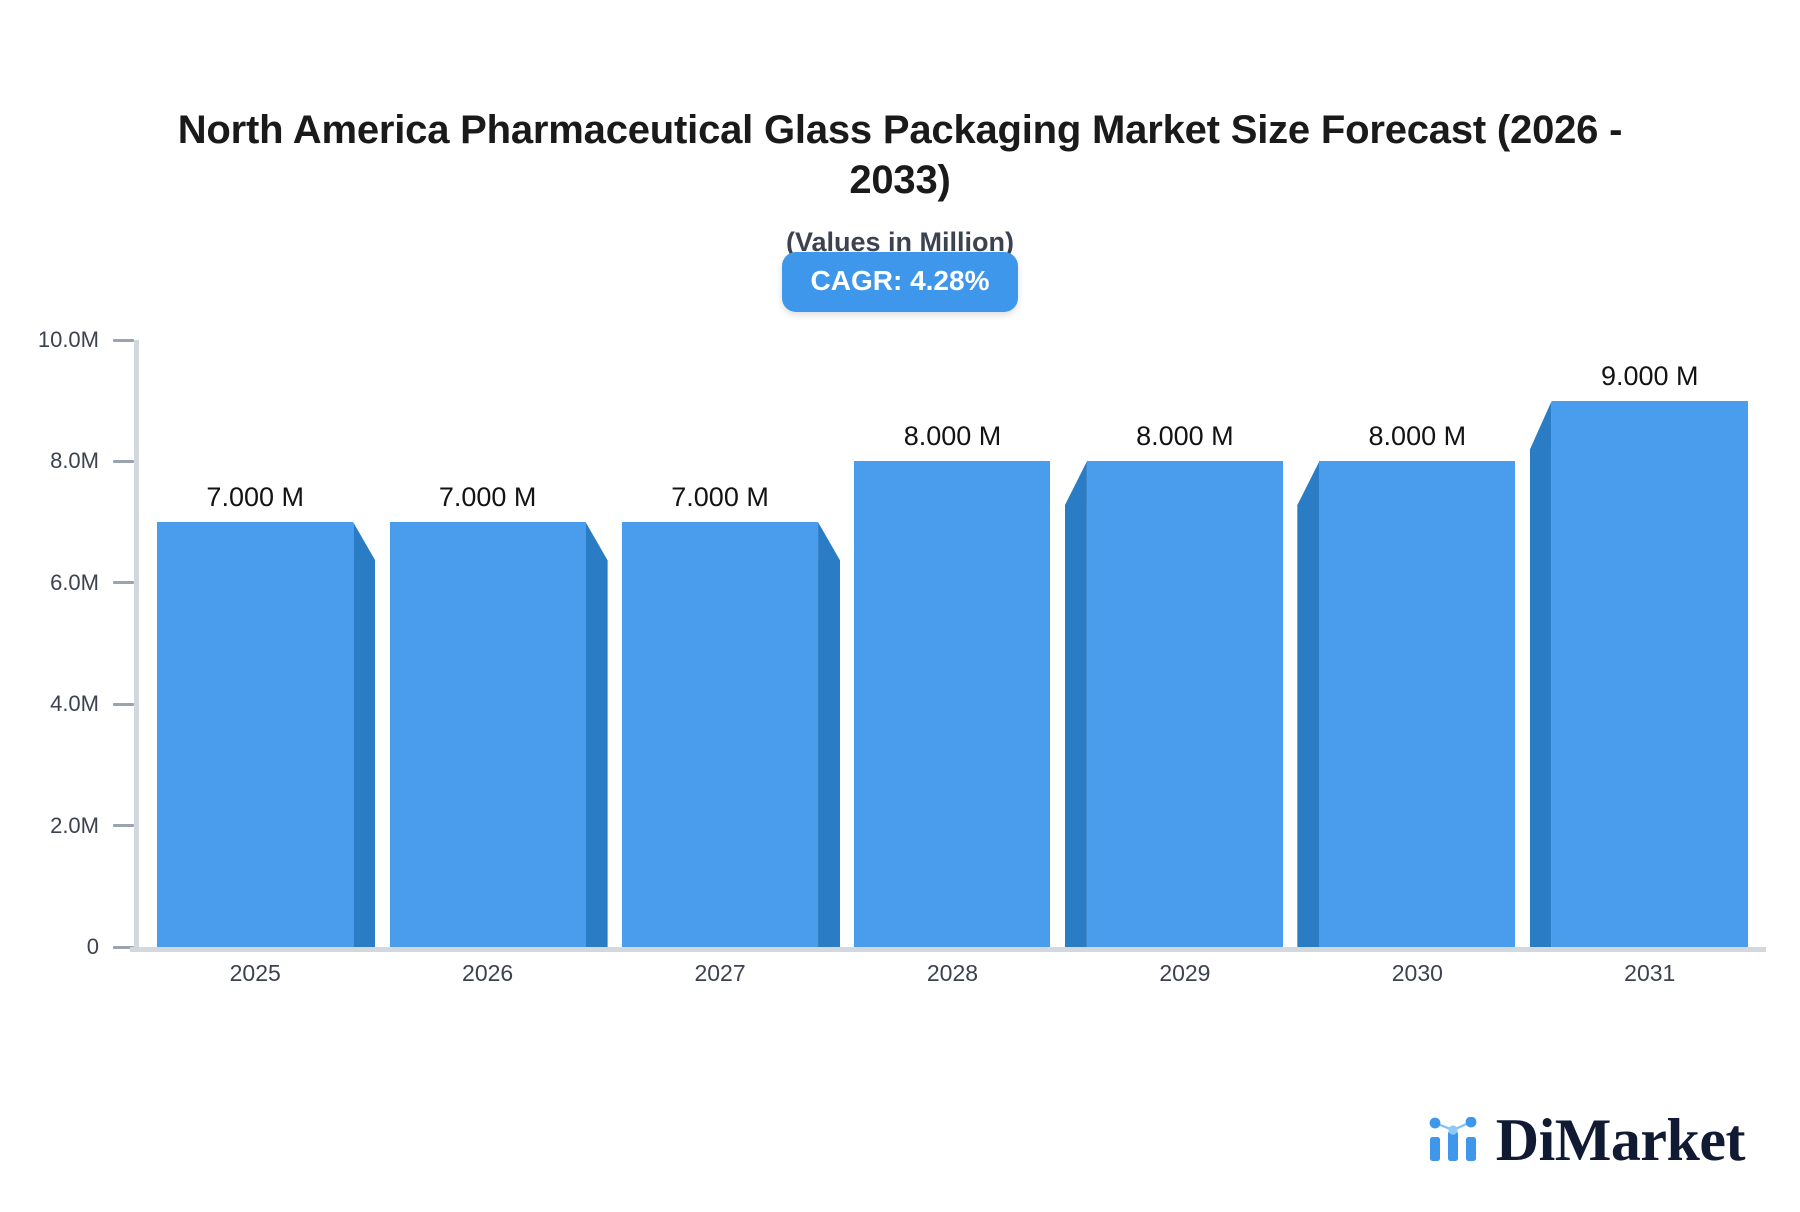 This screenshot has height=1212, width=1800. Describe the element at coordinates (74, 461) in the screenshot. I see `y-axis-tick-label: 8.0M` at that location.